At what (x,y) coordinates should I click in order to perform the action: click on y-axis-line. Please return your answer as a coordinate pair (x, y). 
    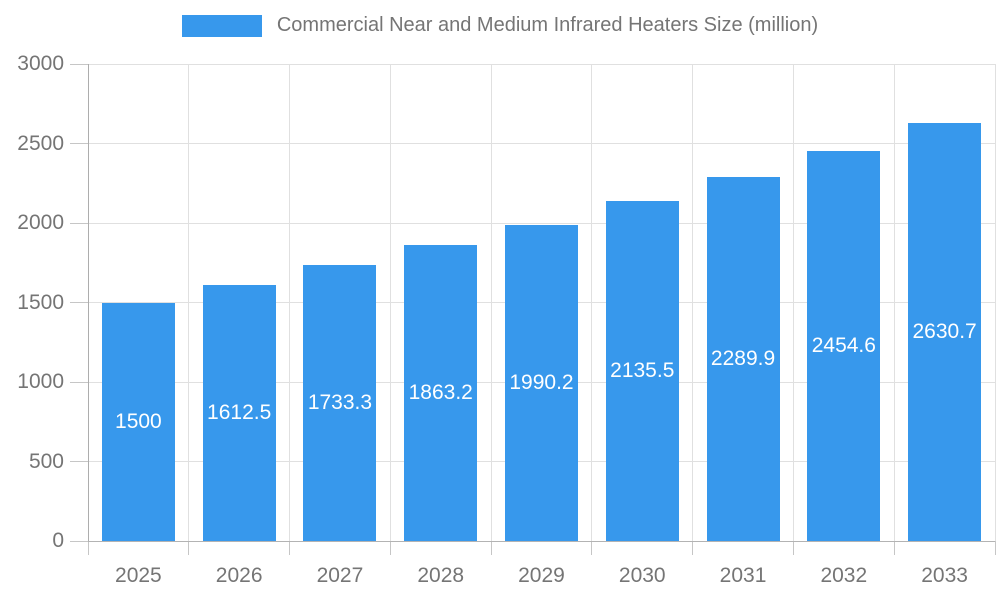
    Looking at the image, I should click on (88, 302).